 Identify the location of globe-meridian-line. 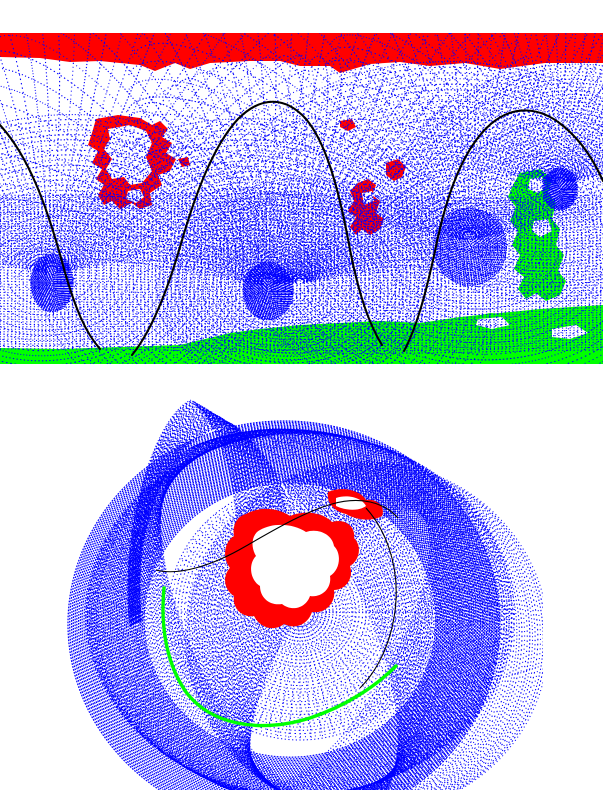
(277, 594).